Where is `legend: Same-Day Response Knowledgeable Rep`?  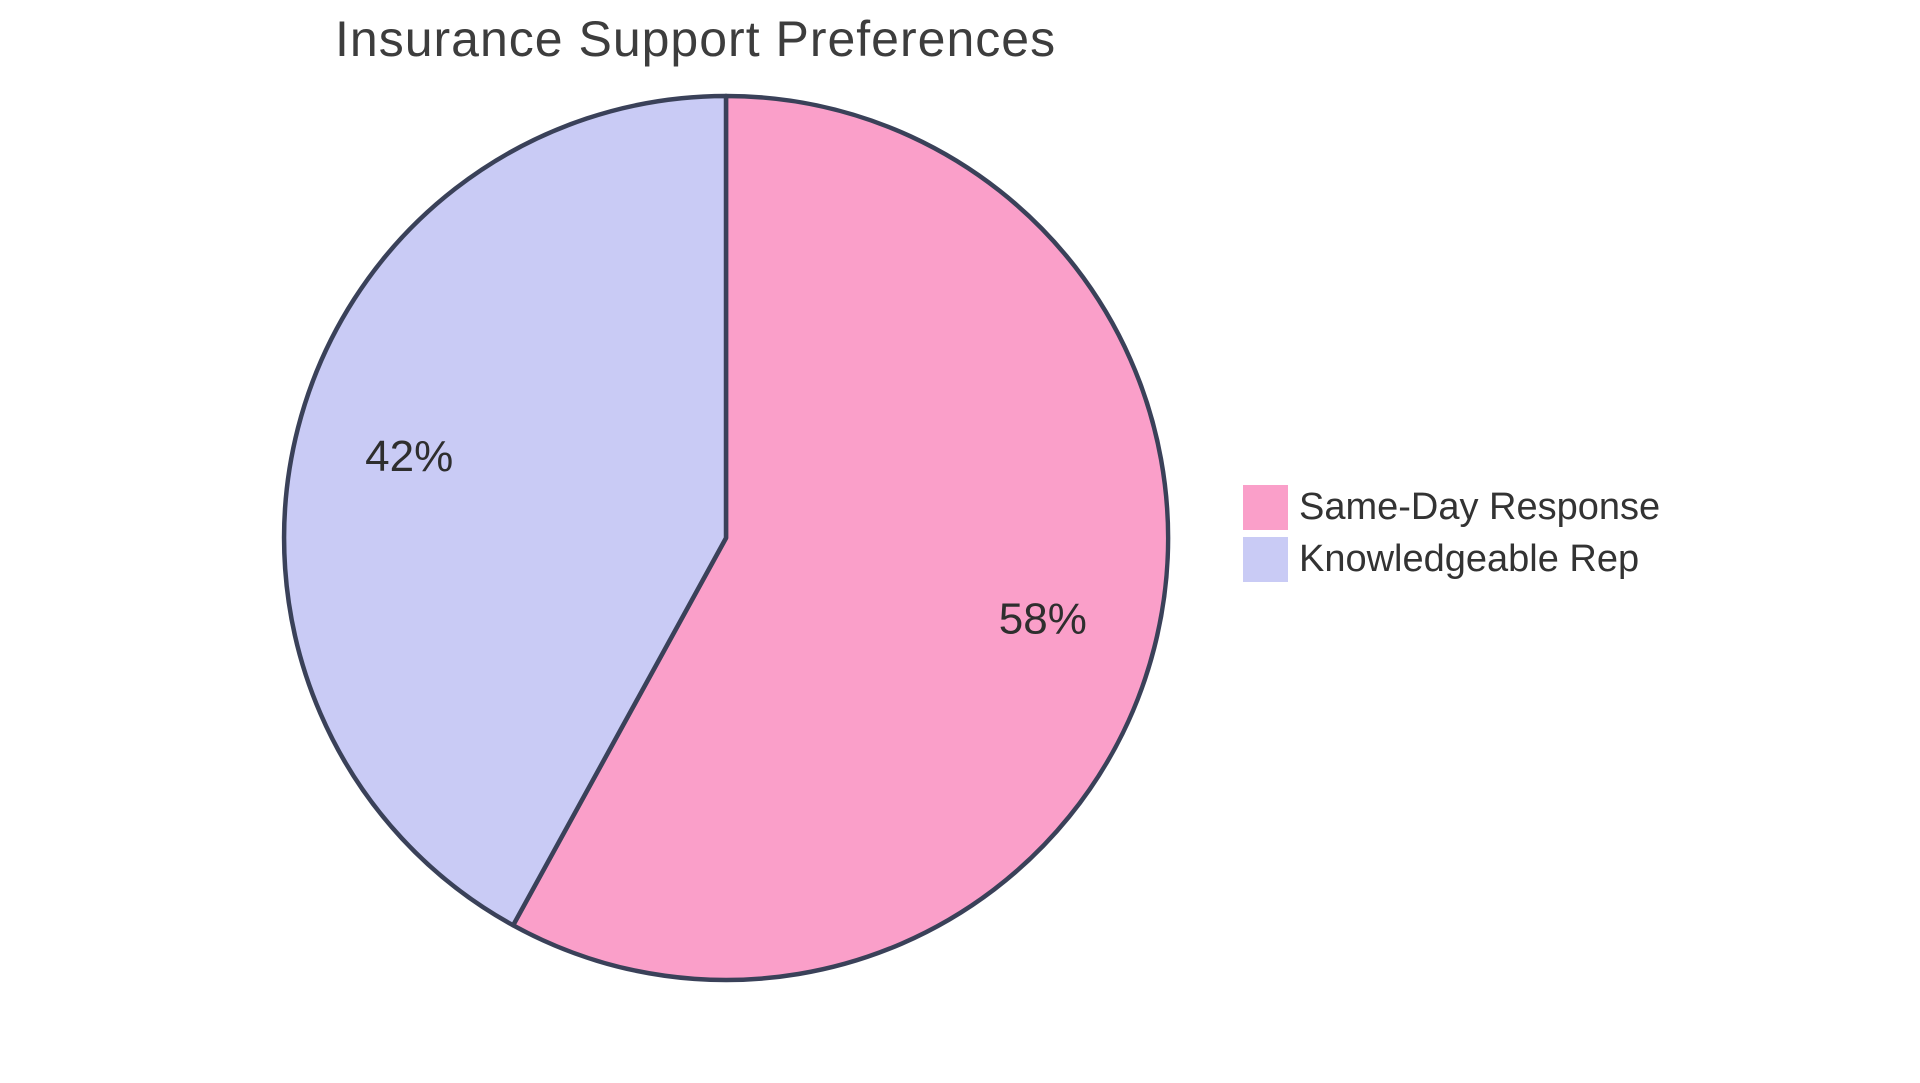
legend: Same-Day Response Knowledgeable Rep is located at coordinates (1451, 533).